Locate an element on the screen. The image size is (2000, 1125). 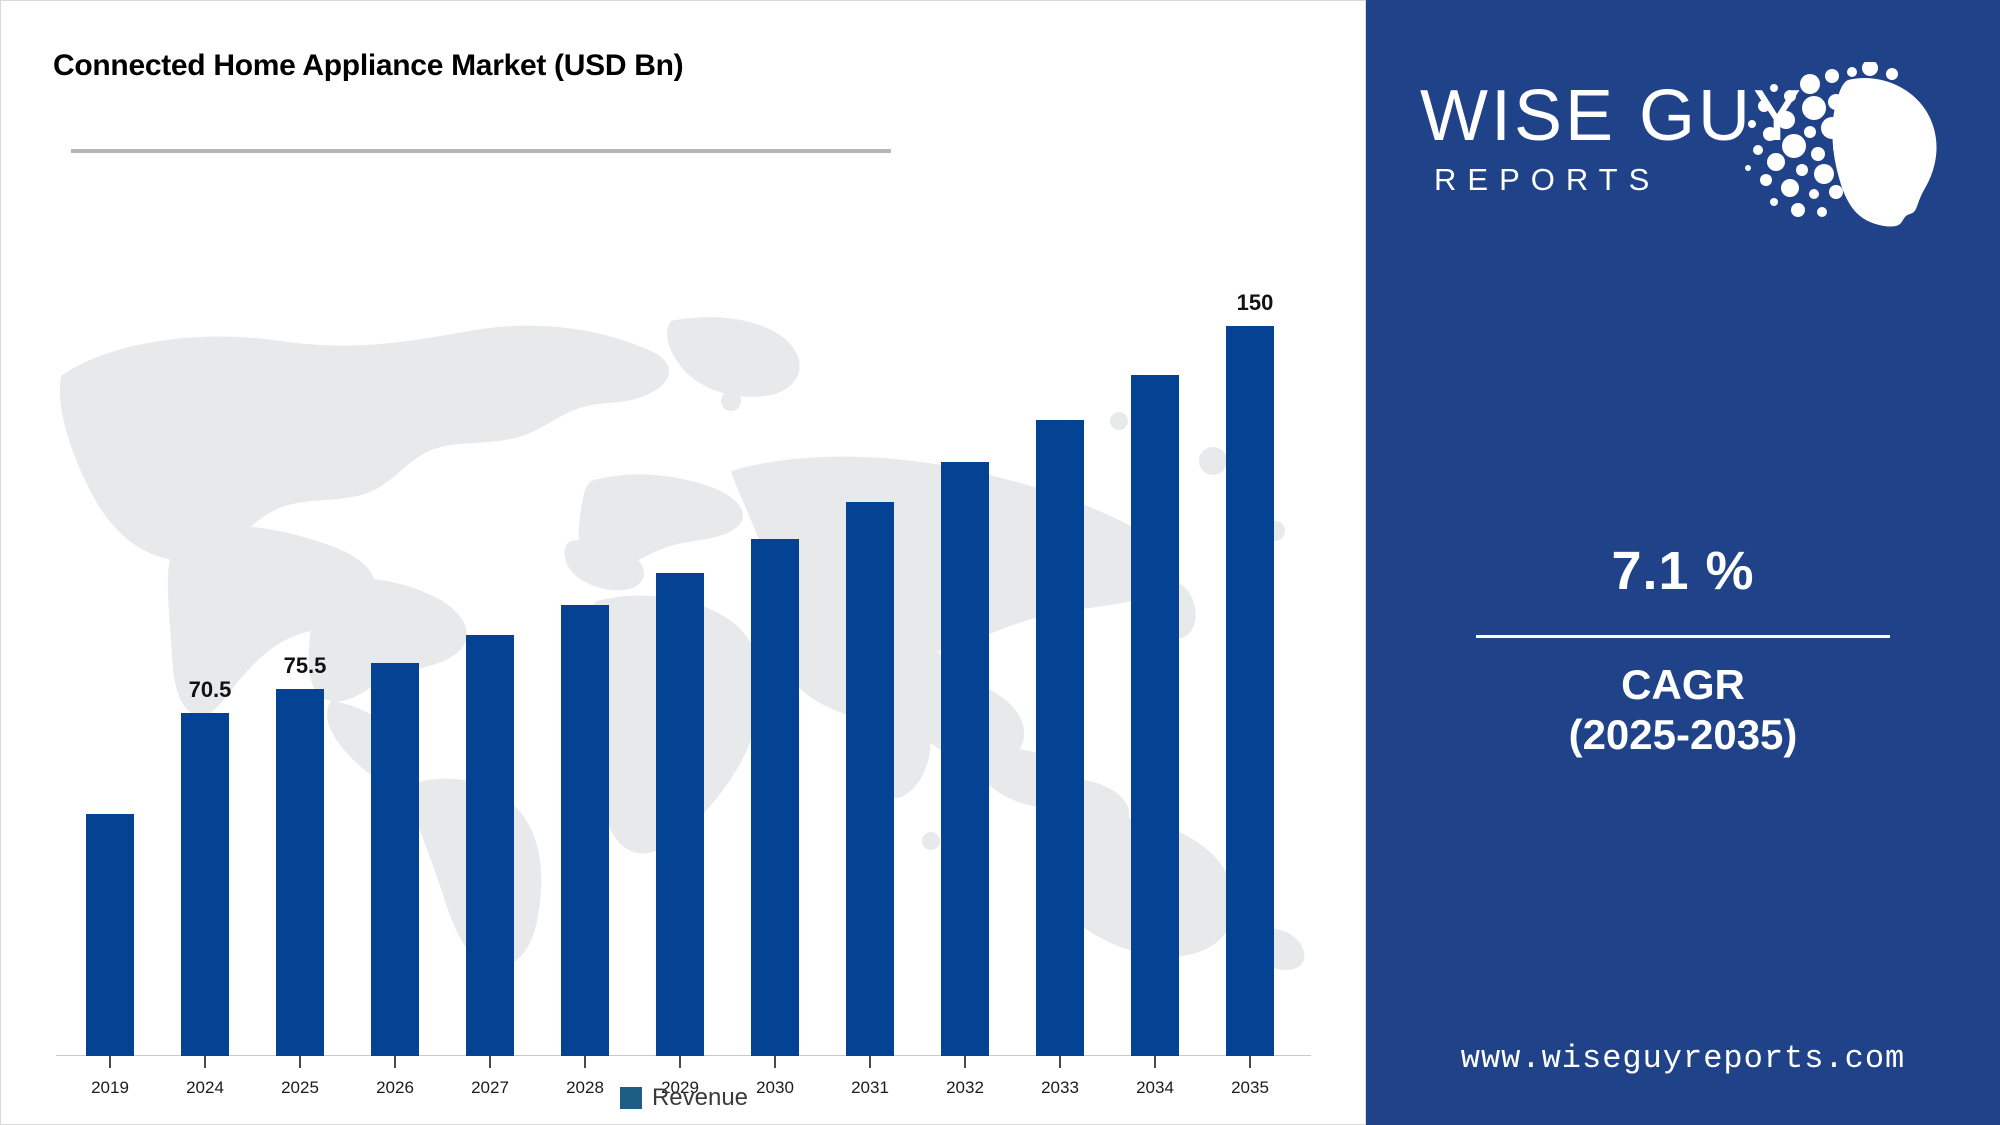
x-axis-label-2029: 2029 is located at coordinates (680, 1087).